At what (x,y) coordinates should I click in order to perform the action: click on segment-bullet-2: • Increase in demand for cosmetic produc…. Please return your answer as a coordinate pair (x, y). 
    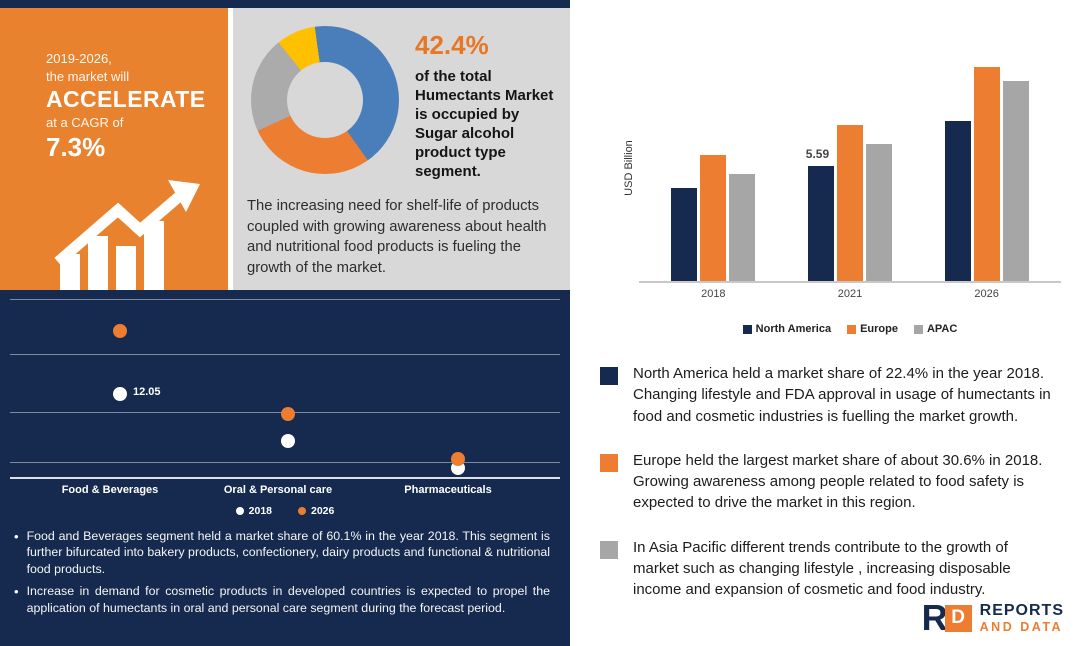
    Looking at the image, I should click on (282, 599).